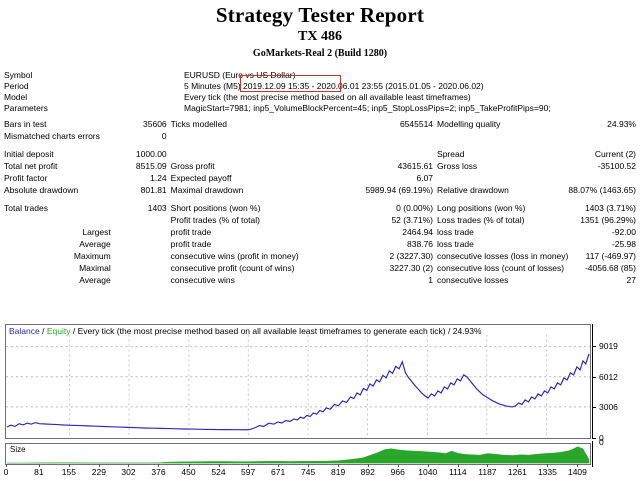 This screenshot has height=480, width=640. Describe the element at coordinates (608, 407) in the screenshot. I see `y-axis-tick-label: 3006` at that location.